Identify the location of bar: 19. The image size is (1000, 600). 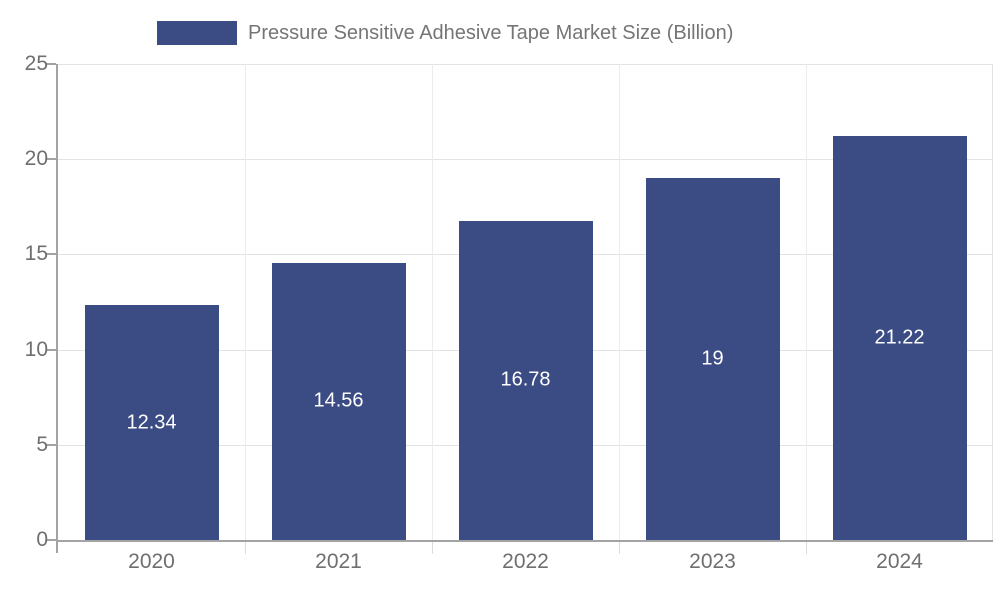
(712, 359).